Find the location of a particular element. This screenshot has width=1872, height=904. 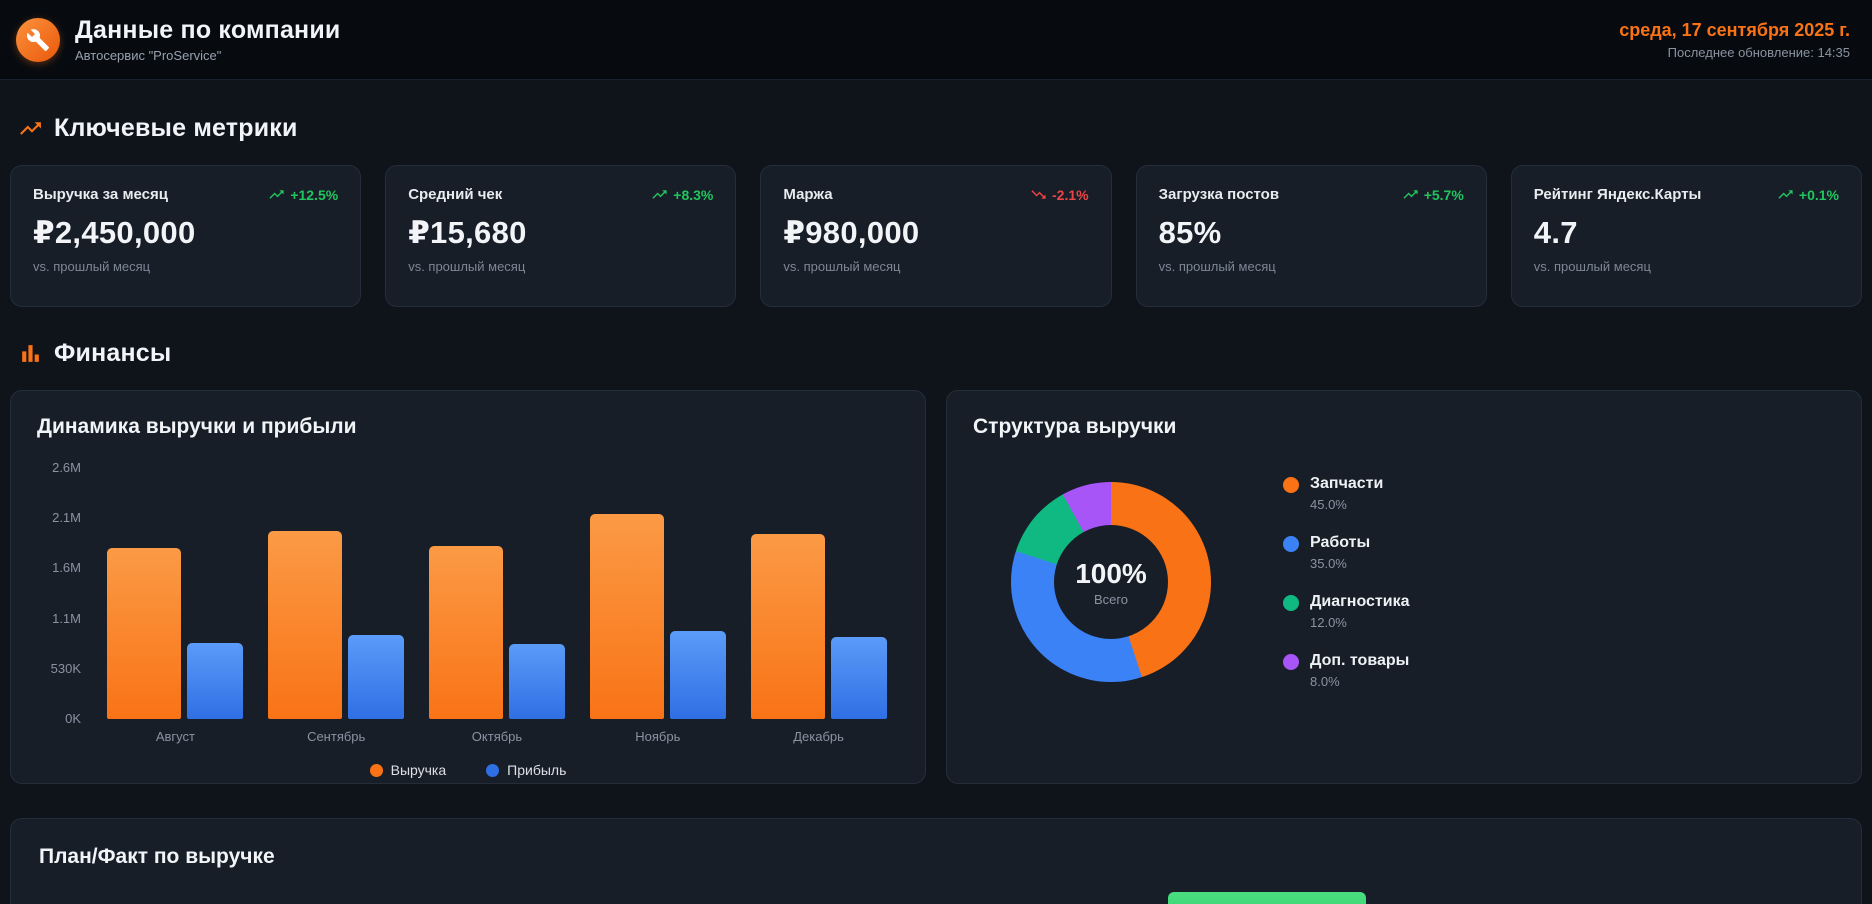

metric-value: ₽2,450,000 is located at coordinates (114, 232).